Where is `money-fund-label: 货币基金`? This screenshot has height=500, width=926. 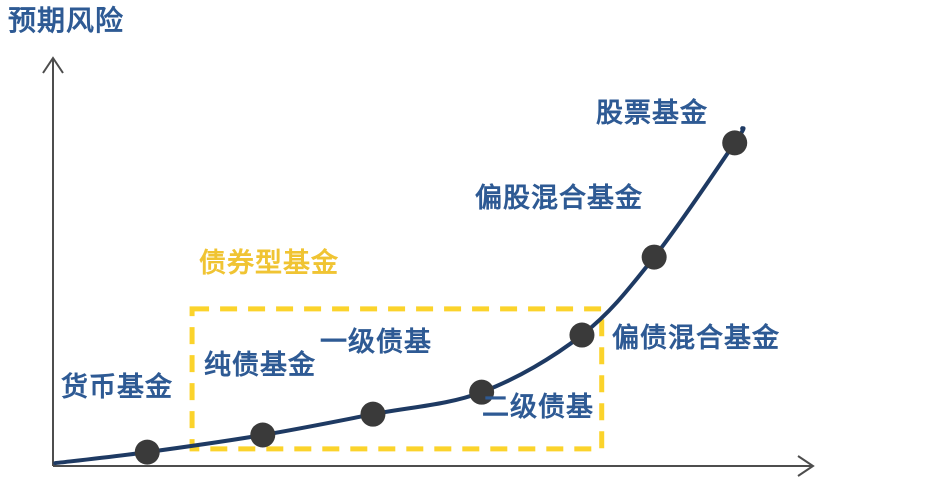
money-fund-label: 货币基金 is located at coordinates (117, 387).